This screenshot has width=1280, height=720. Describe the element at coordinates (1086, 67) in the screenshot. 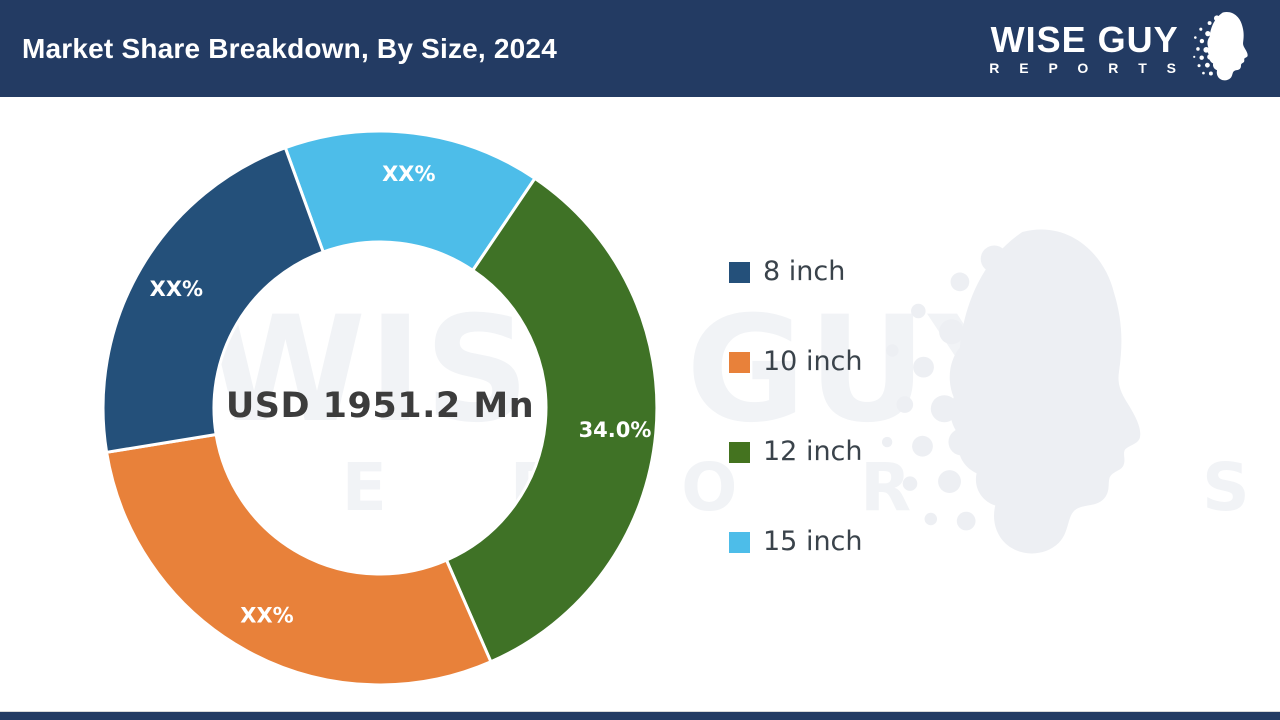

I see `logo-subtitle: R E P O R T S` at that location.